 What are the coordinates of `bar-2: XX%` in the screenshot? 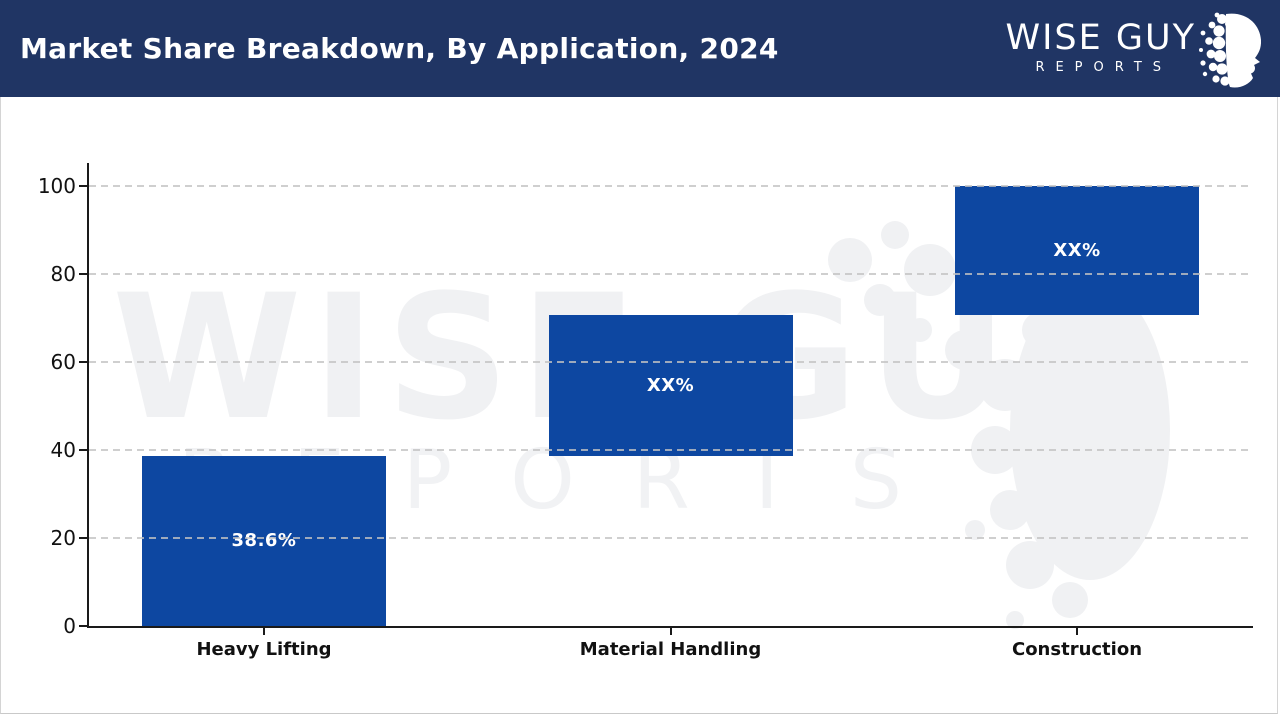 It's located at (670, 385).